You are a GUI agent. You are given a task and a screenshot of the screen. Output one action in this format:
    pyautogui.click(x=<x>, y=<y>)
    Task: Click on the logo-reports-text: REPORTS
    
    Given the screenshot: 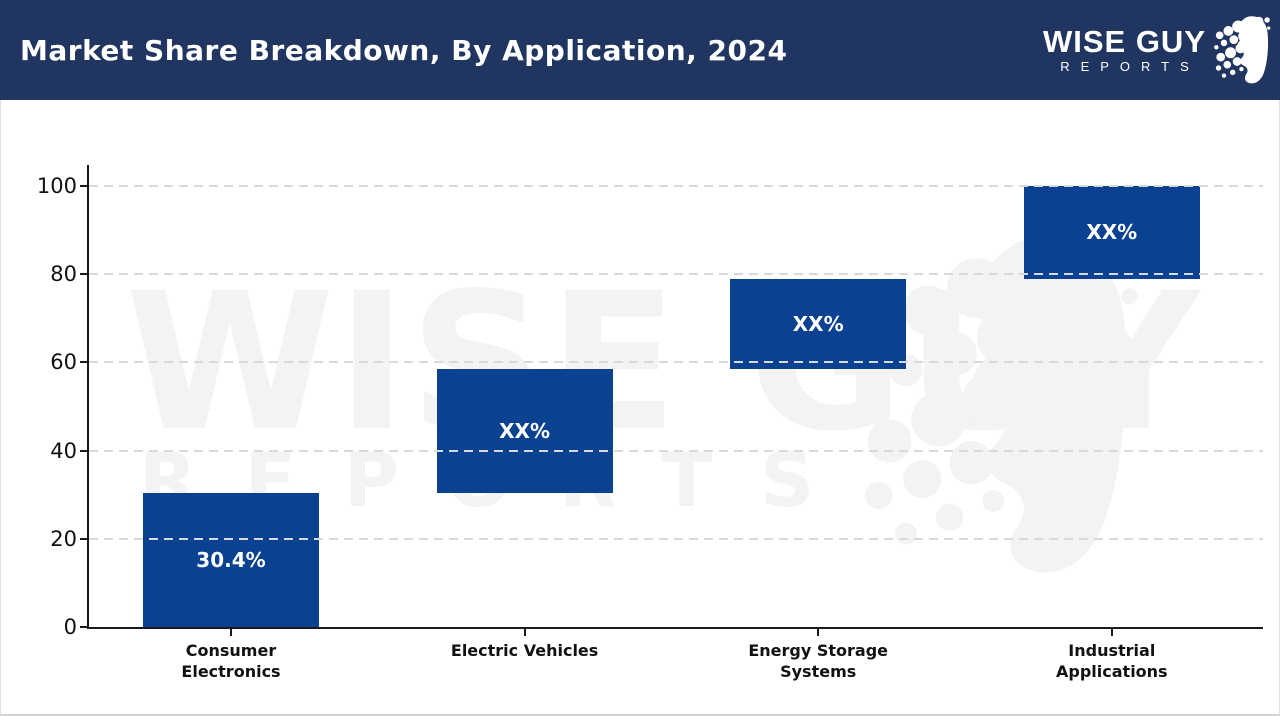 What is the action you would take?
    pyautogui.click(x=1130, y=66)
    